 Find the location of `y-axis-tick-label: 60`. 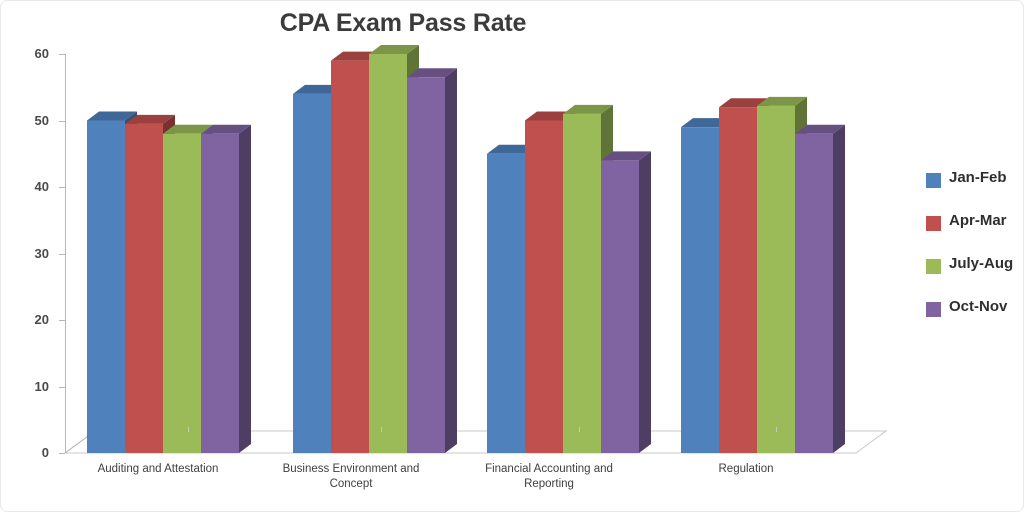

y-axis-tick-label: 60 is located at coordinates (41, 53).